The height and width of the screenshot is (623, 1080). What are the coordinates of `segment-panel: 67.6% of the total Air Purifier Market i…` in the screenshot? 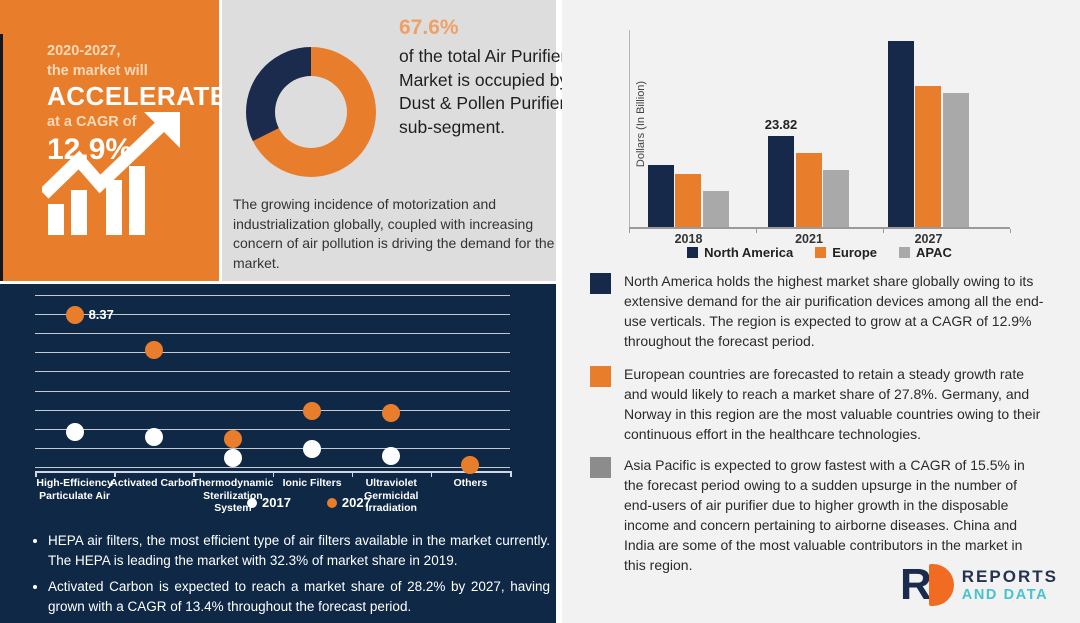 It's located at (395, 140).